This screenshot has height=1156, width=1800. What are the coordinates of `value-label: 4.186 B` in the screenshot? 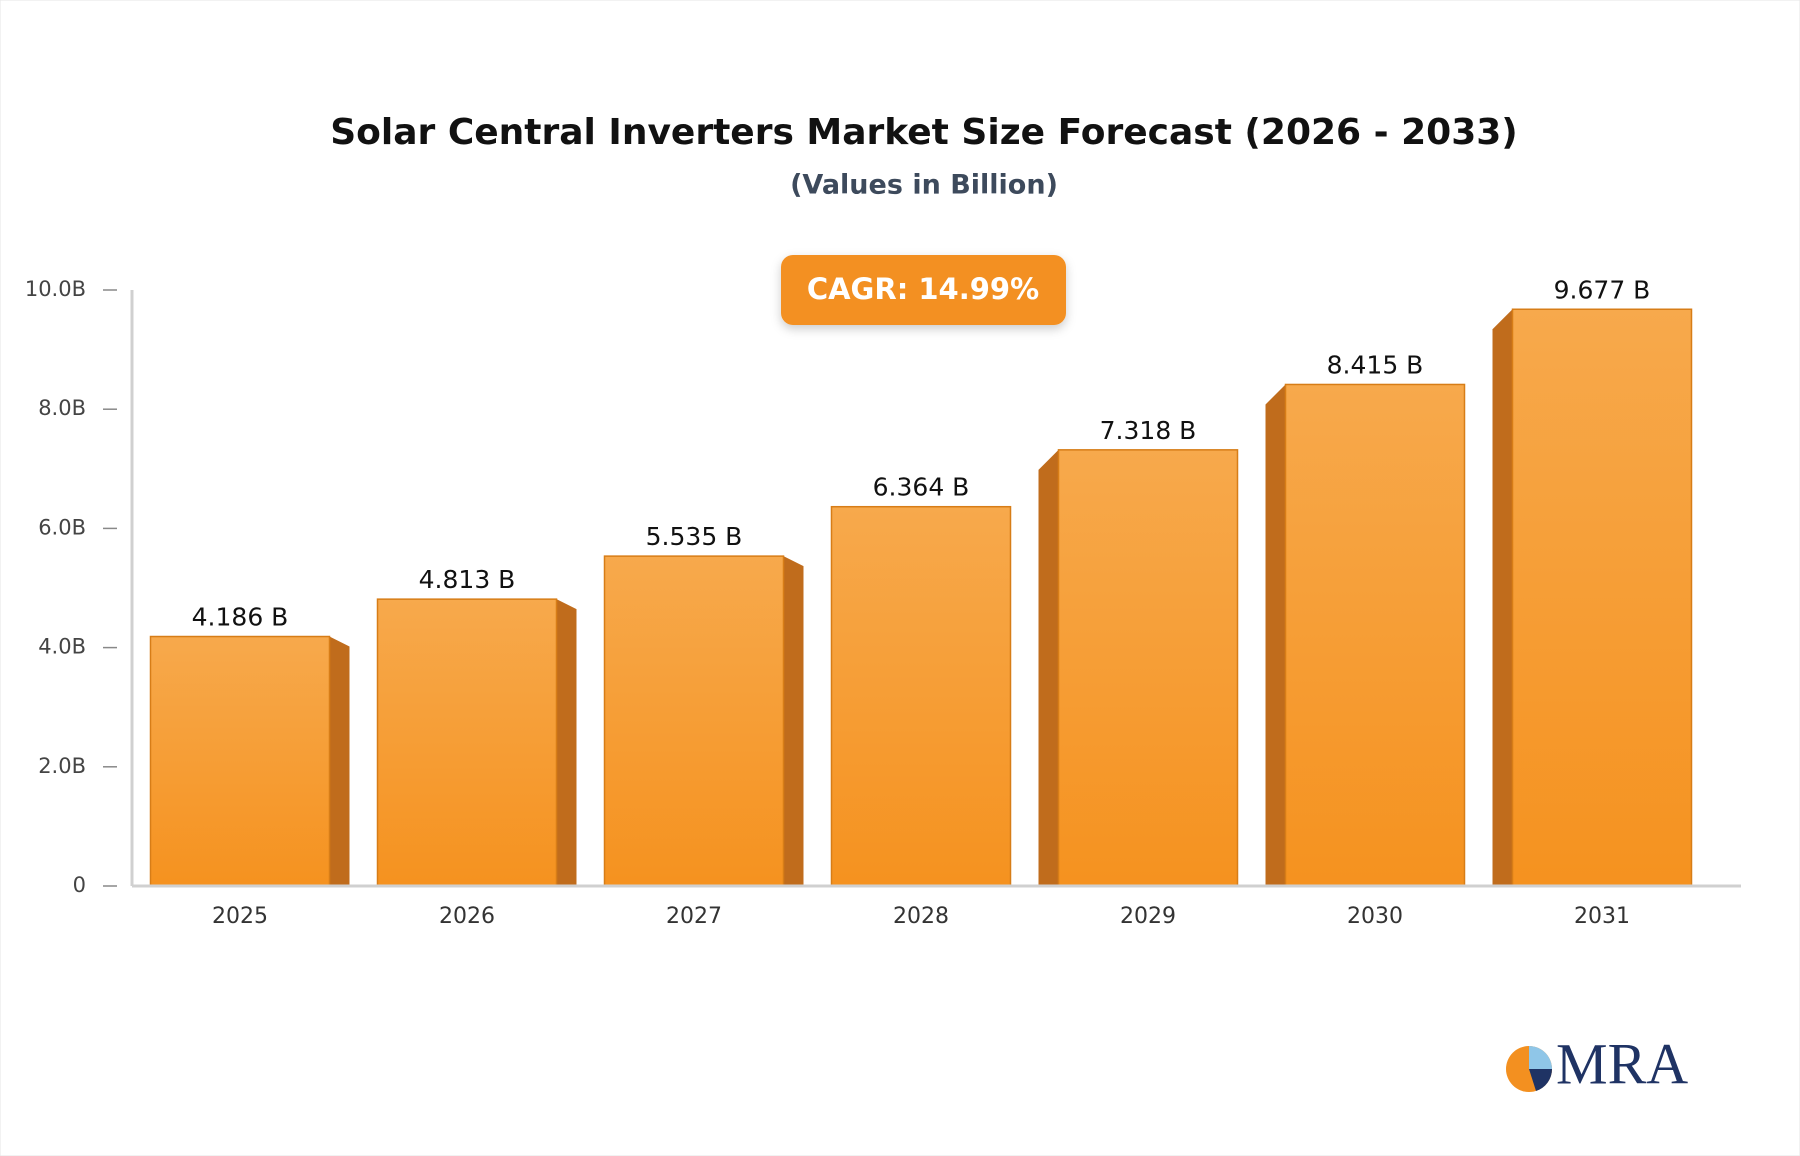 It's located at (240, 617).